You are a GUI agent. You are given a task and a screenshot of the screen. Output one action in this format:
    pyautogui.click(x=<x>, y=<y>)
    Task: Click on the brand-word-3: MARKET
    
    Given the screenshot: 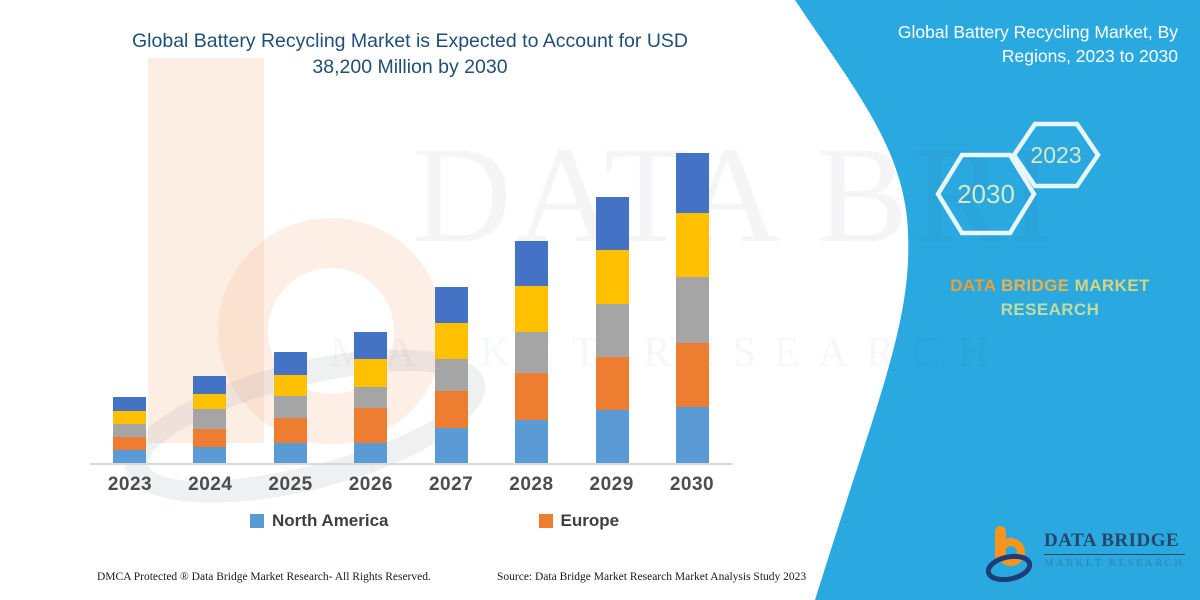 What is the action you would take?
    pyautogui.click(x=1112, y=285)
    